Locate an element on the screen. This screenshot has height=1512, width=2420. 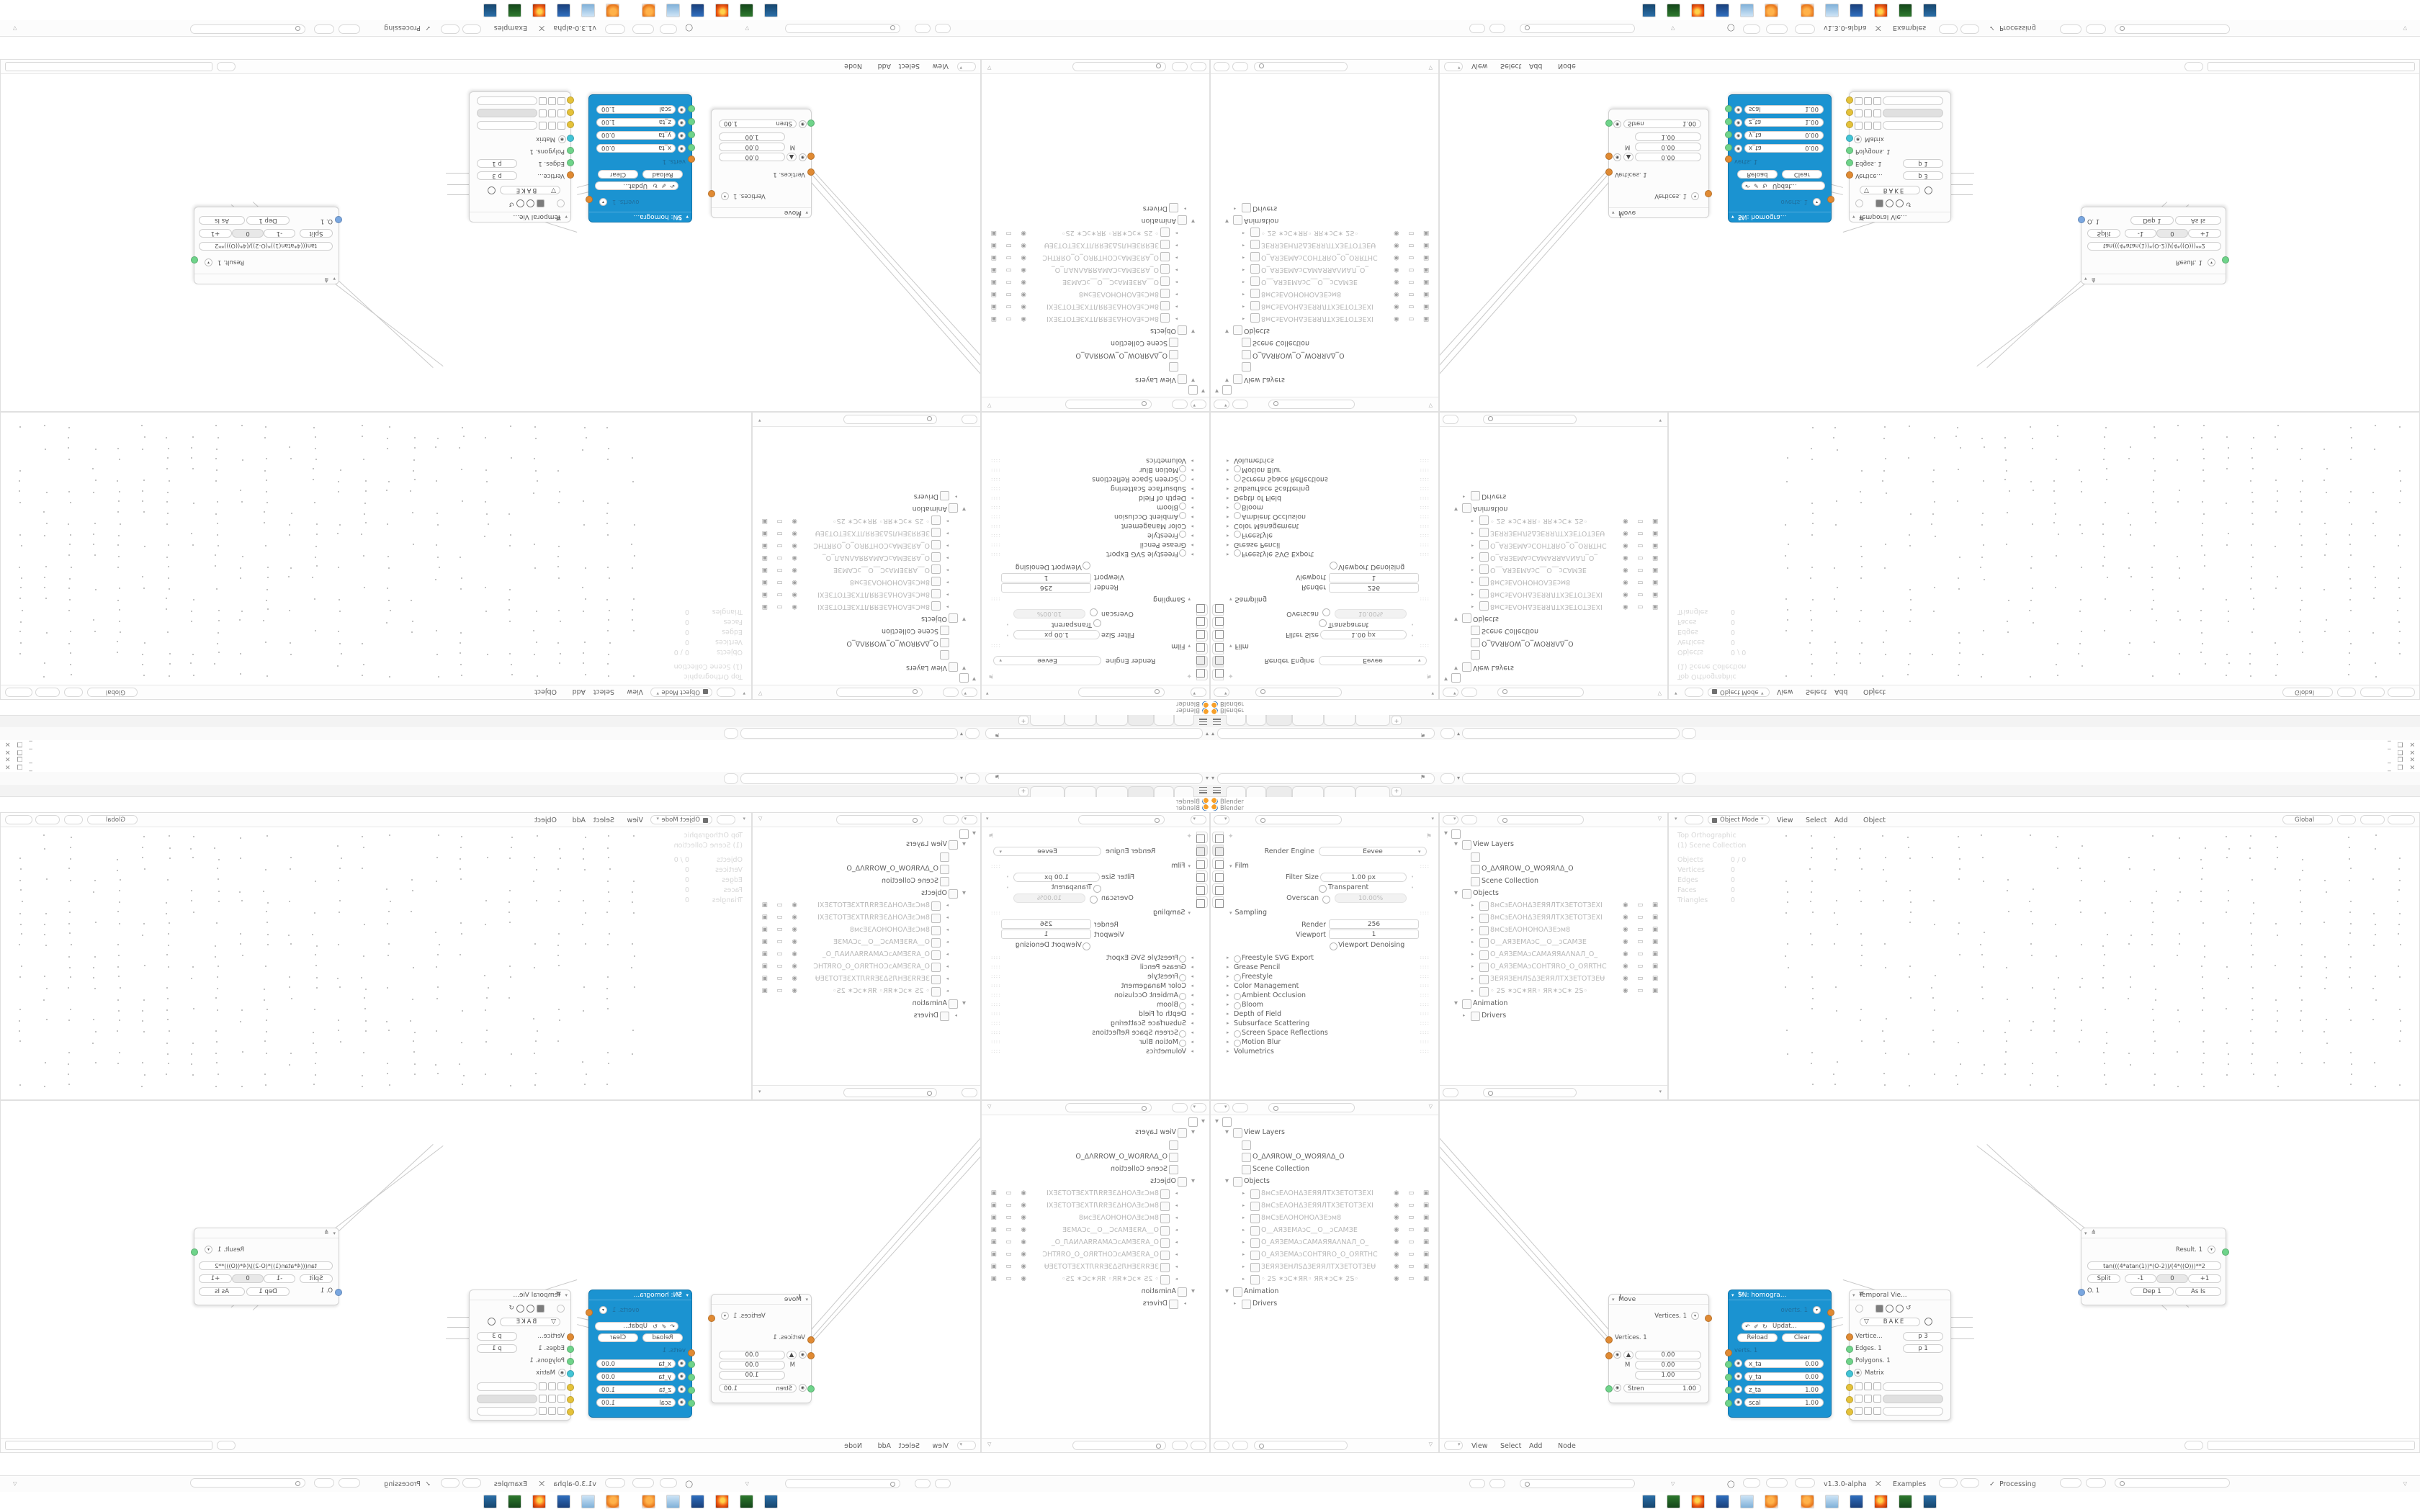
outliner-row: ▸ 8мCзEΛOHΔЗEЯЯЛTXЗETOTЗEXI ◉ ▭ ▣ is located at coordinates (1095, 318).